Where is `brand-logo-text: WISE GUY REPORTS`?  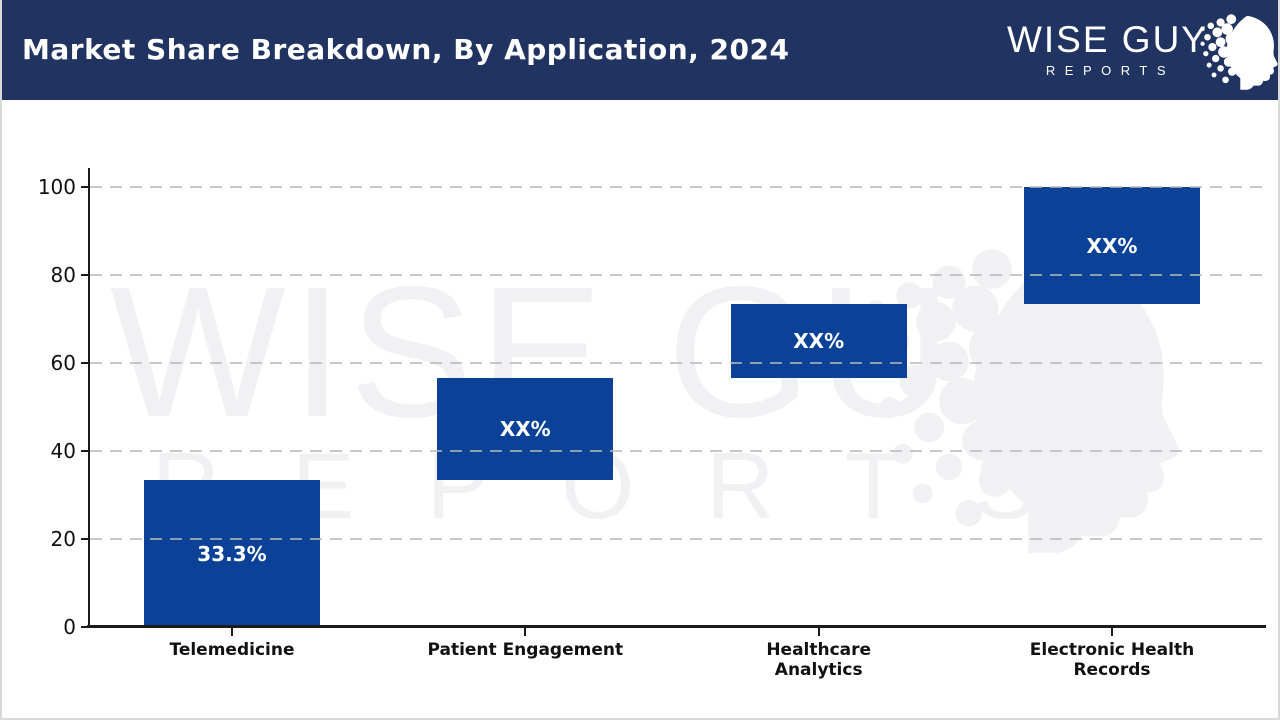 brand-logo-text: WISE GUY REPORTS is located at coordinates (1107, 49).